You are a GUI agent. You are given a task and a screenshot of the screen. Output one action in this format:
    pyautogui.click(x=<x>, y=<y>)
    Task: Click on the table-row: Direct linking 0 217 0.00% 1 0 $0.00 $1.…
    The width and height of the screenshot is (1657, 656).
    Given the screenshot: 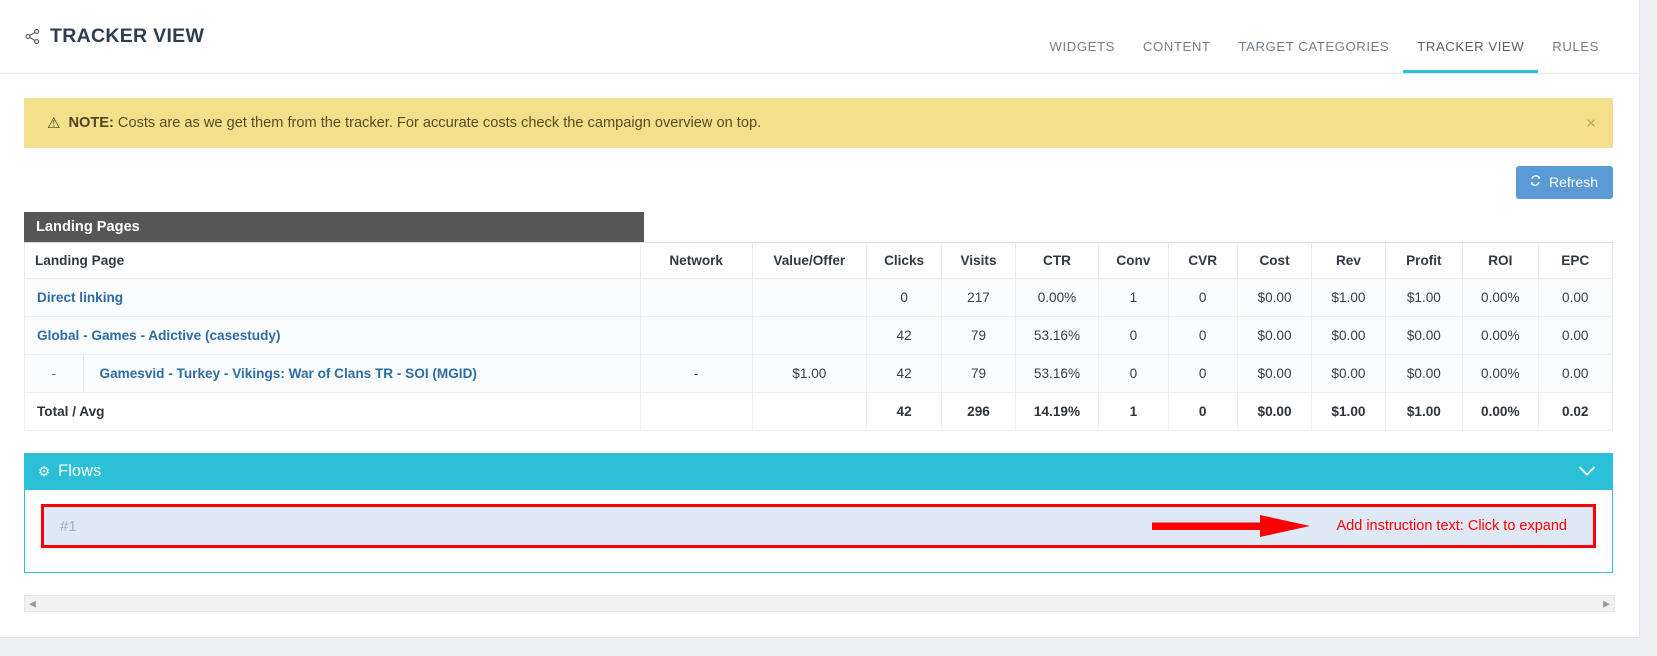 What is the action you would take?
    pyautogui.click(x=818, y=297)
    